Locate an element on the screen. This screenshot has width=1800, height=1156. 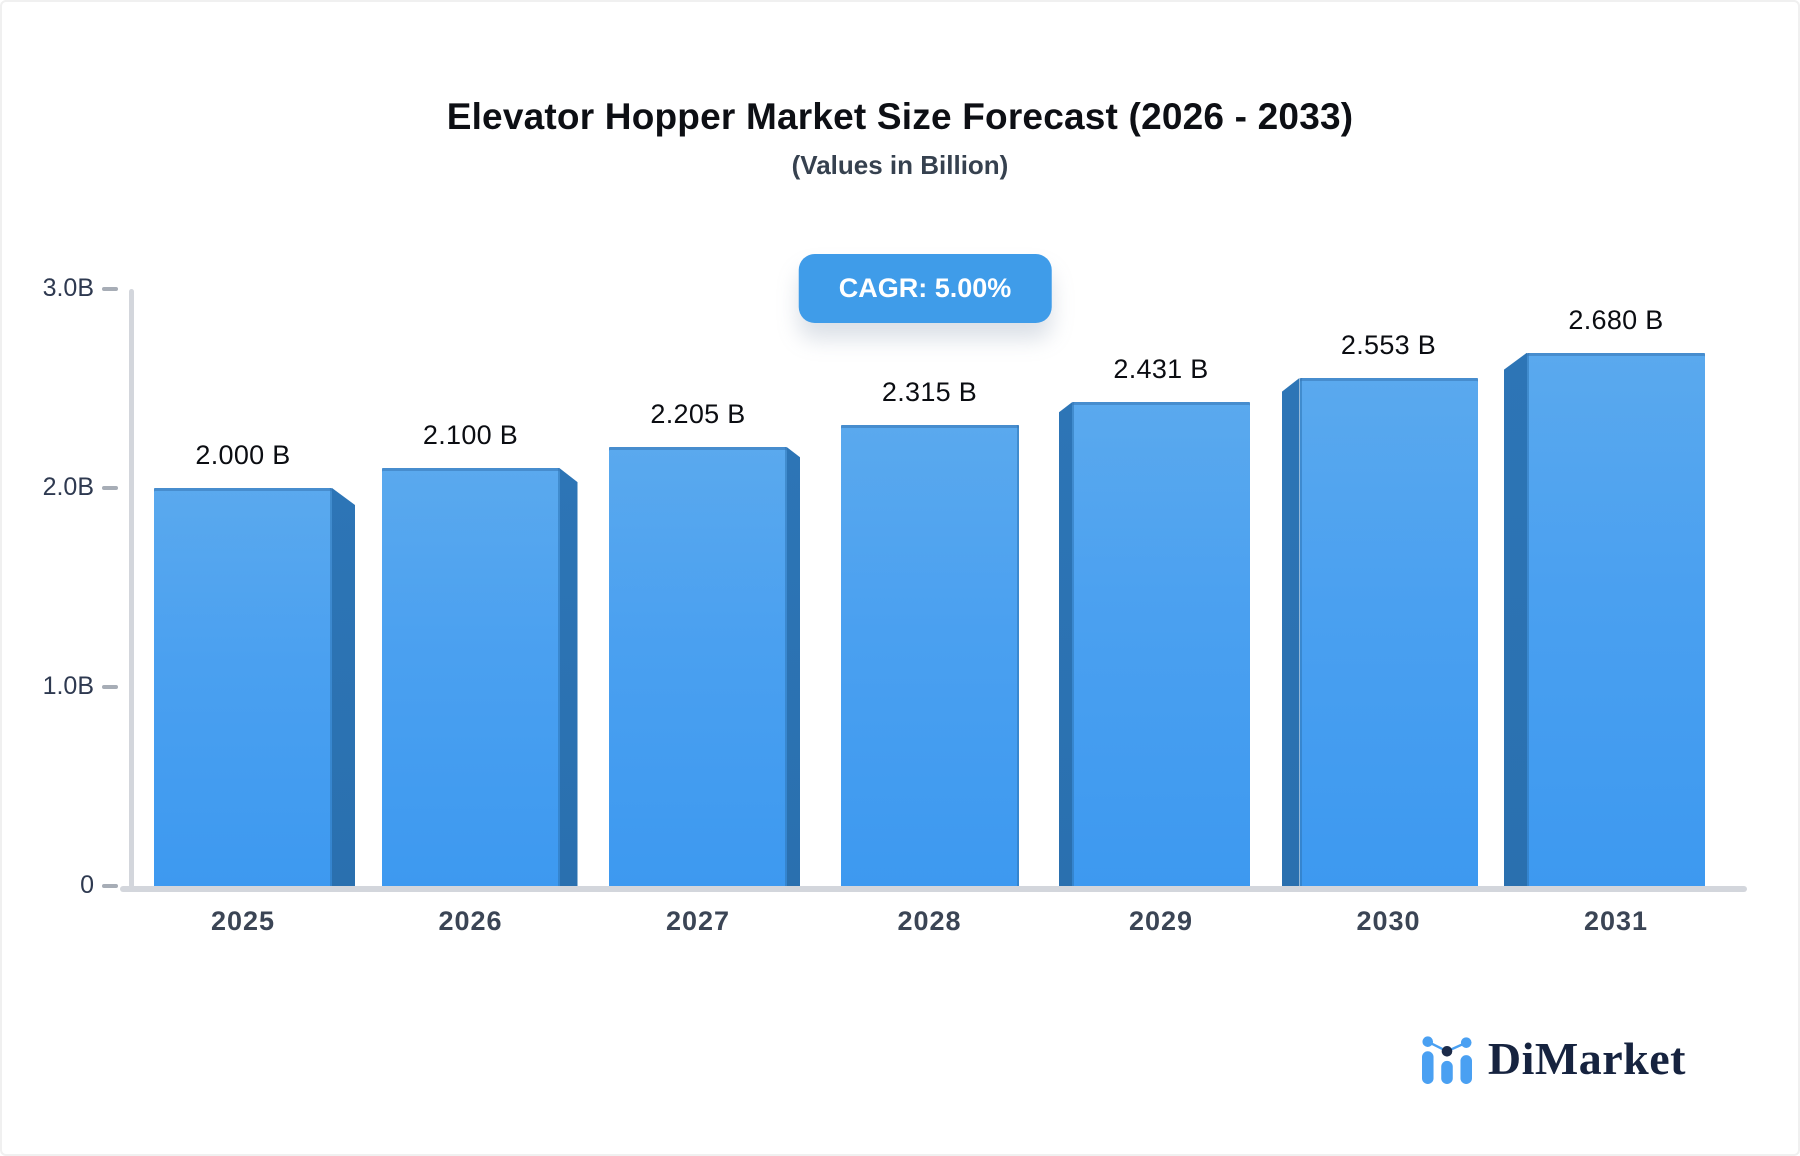
bar-value-label: 2.680 B is located at coordinates (1616, 319).